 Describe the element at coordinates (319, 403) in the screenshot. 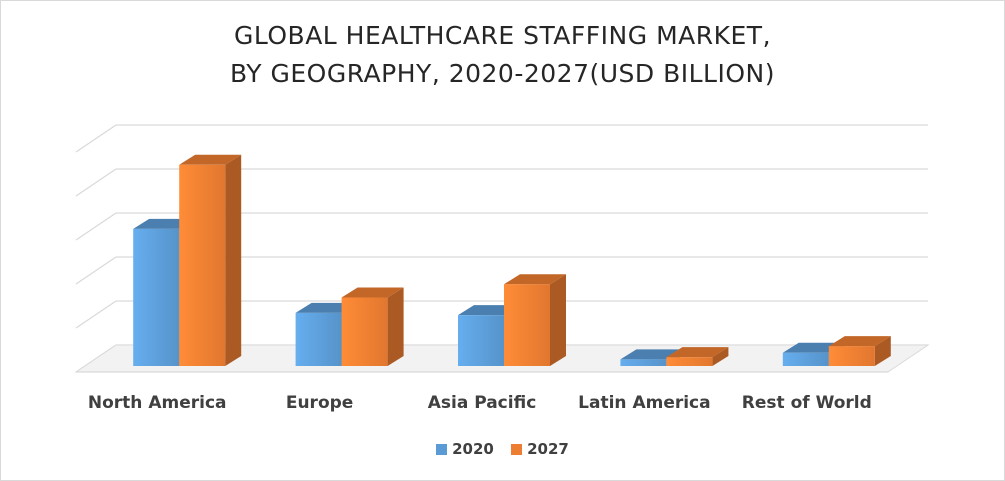

I see `category-label: Europe` at that location.